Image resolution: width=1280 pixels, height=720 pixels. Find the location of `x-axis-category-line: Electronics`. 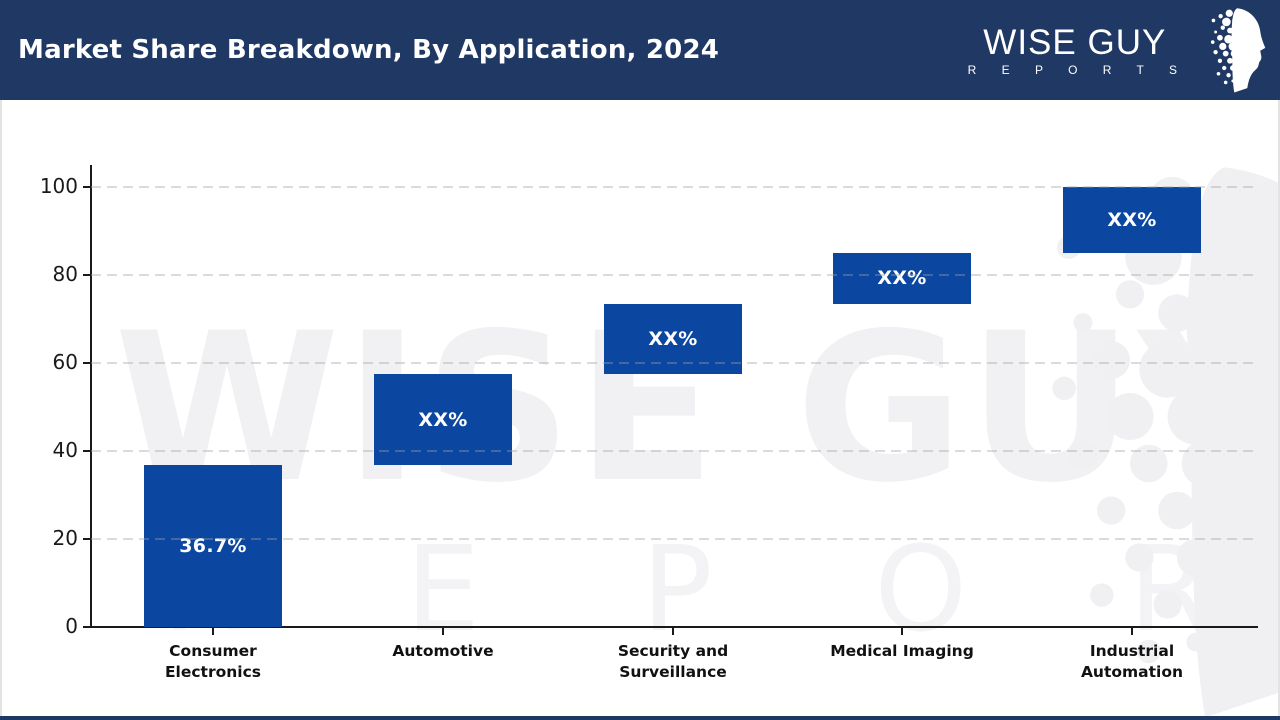

x-axis-category-line: Electronics is located at coordinates (213, 672).